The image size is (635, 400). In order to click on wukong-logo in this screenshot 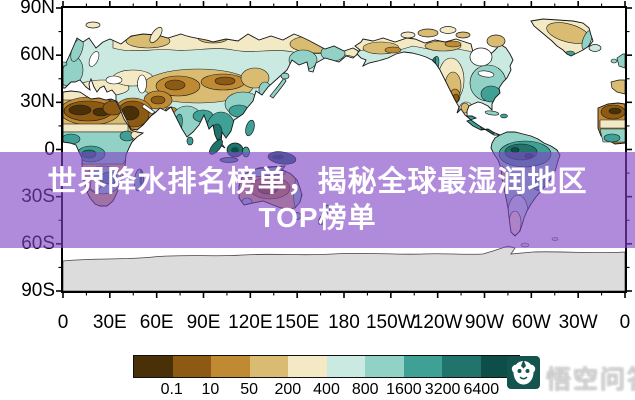, I will do `click(523, 372)`.